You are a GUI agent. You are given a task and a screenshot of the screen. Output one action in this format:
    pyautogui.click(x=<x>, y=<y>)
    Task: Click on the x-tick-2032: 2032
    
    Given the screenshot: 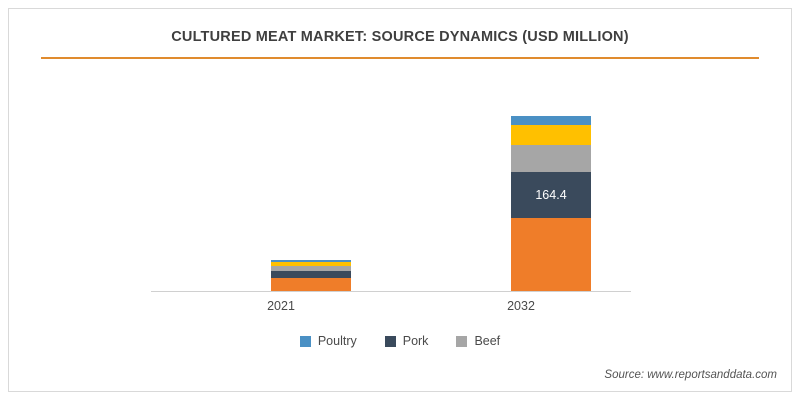 What is the action you would take?
    pyautogui.click(x=521, y=306)
    